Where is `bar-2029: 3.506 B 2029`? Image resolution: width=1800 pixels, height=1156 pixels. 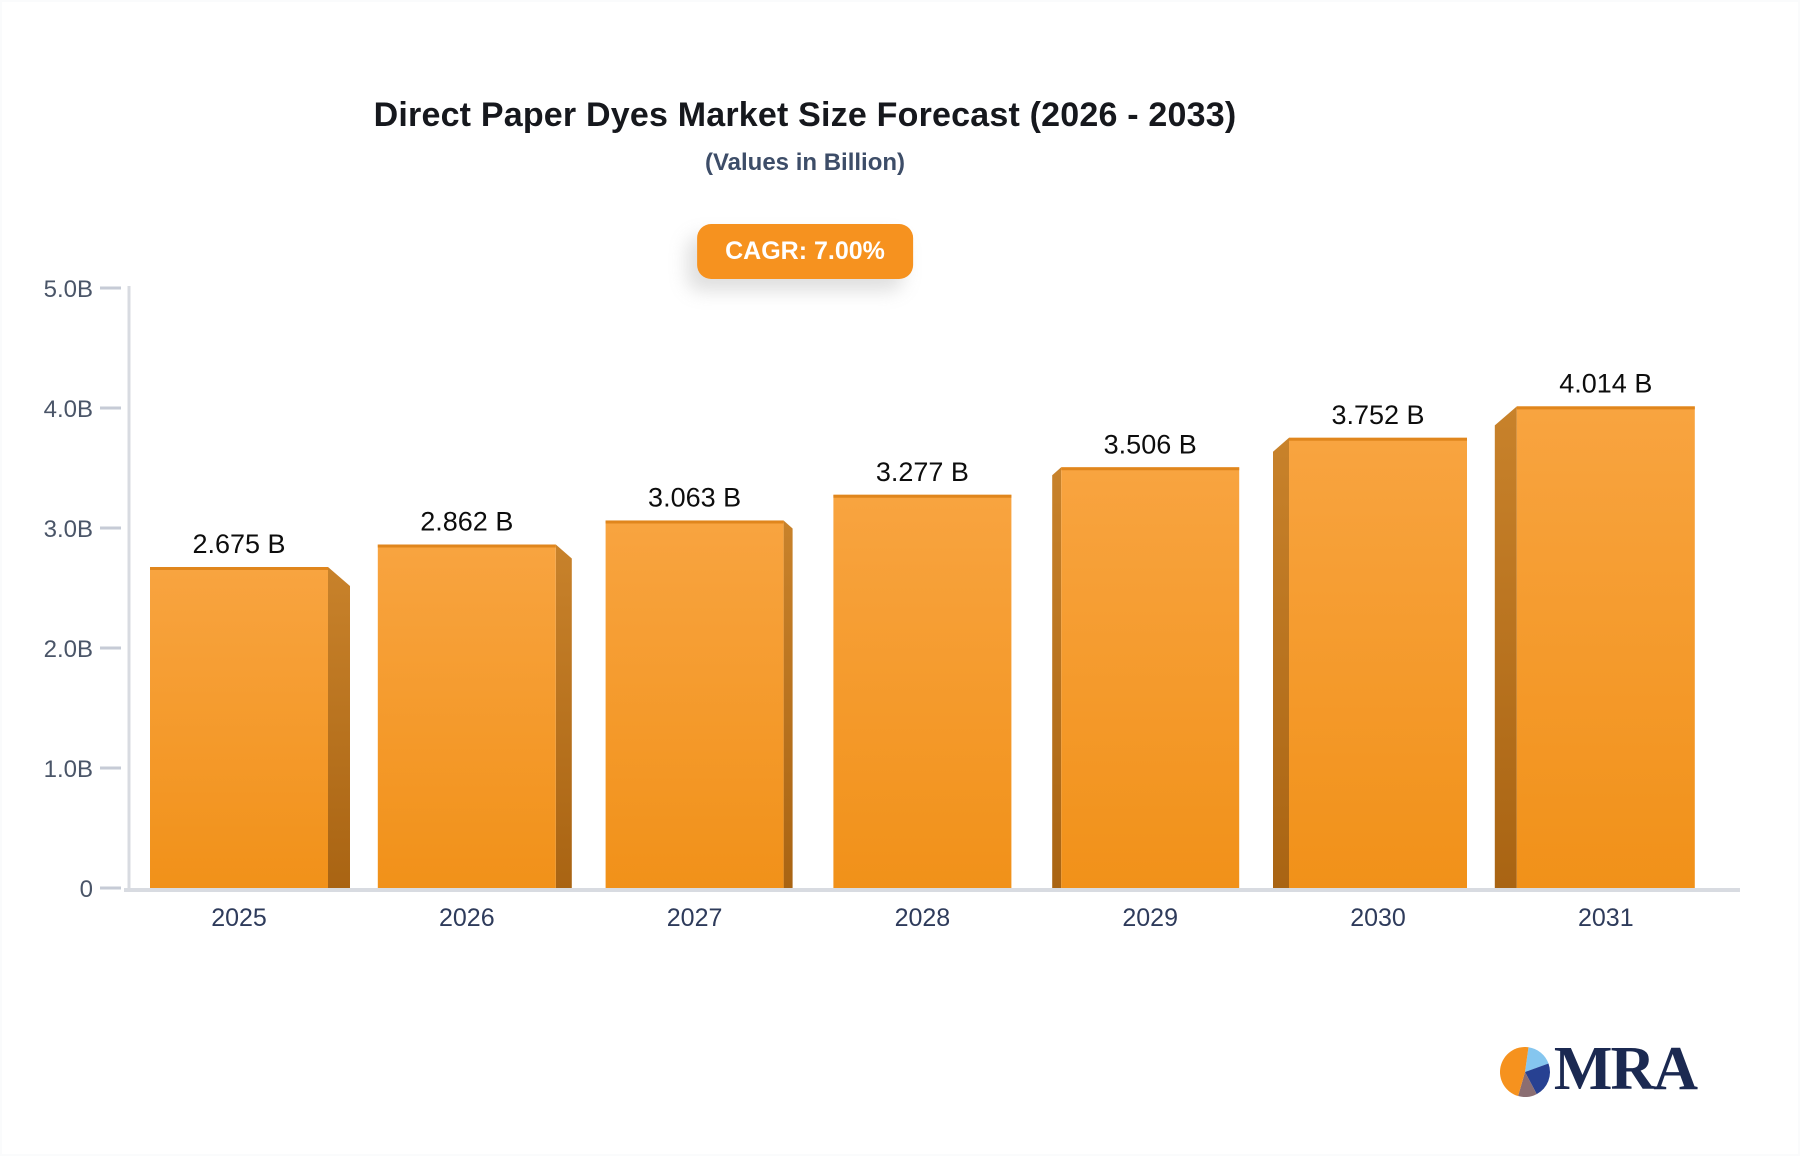 bar-2029: 3.506 B 2029 is located at coordinates (1146, 680).